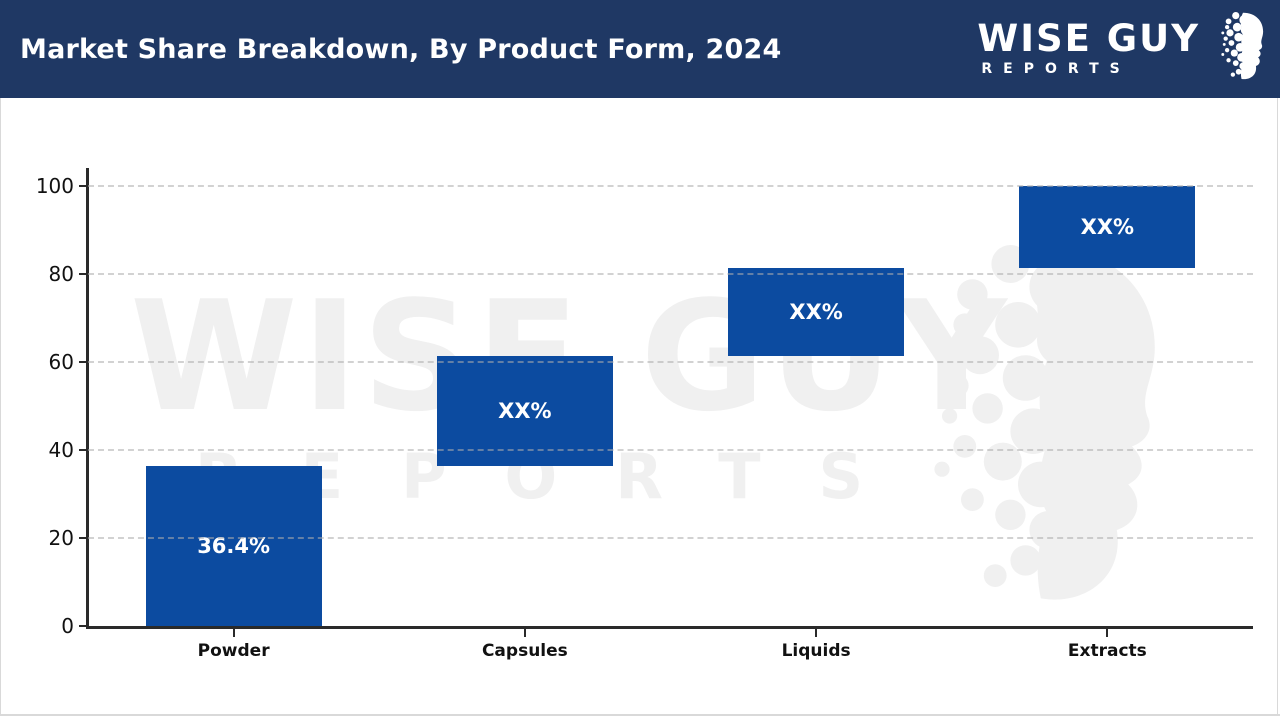  Describe the element at coordinates (1044, 422) in the screenshot. I see `watermark-face-icon` at that location.